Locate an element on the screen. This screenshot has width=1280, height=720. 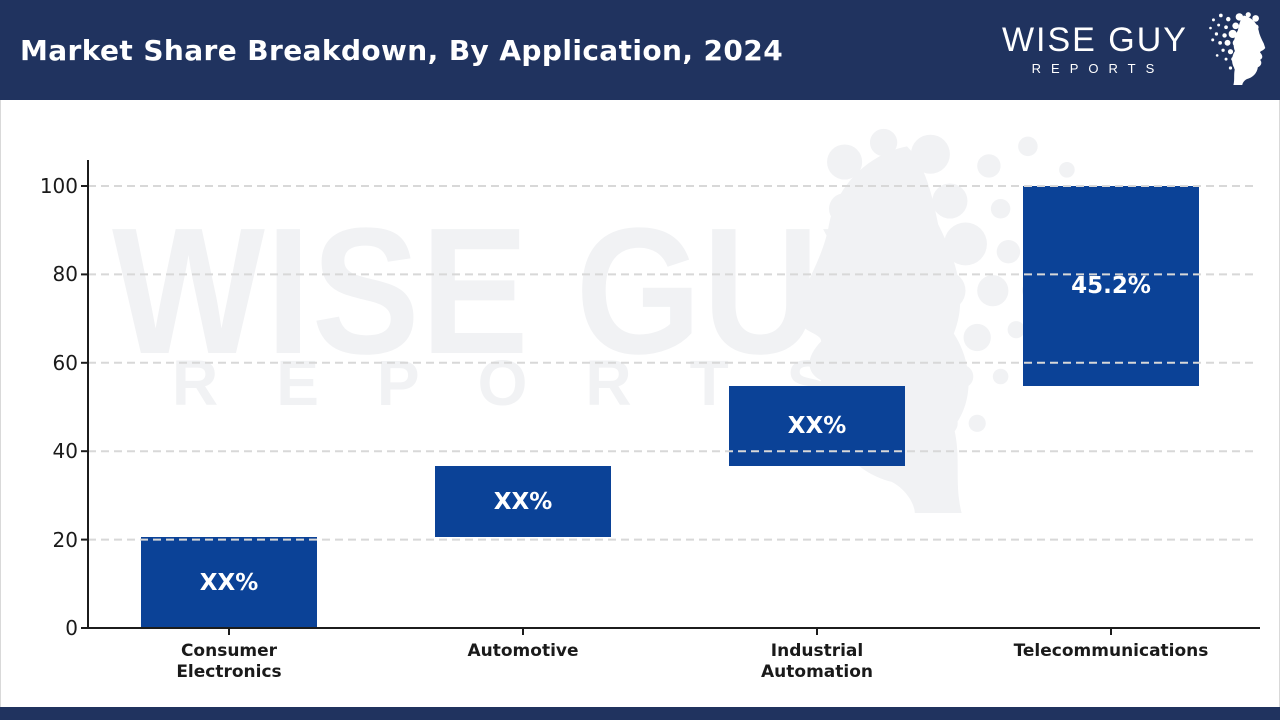
logo-subtitle: REPORTS is located at coordinates (1098, 68).